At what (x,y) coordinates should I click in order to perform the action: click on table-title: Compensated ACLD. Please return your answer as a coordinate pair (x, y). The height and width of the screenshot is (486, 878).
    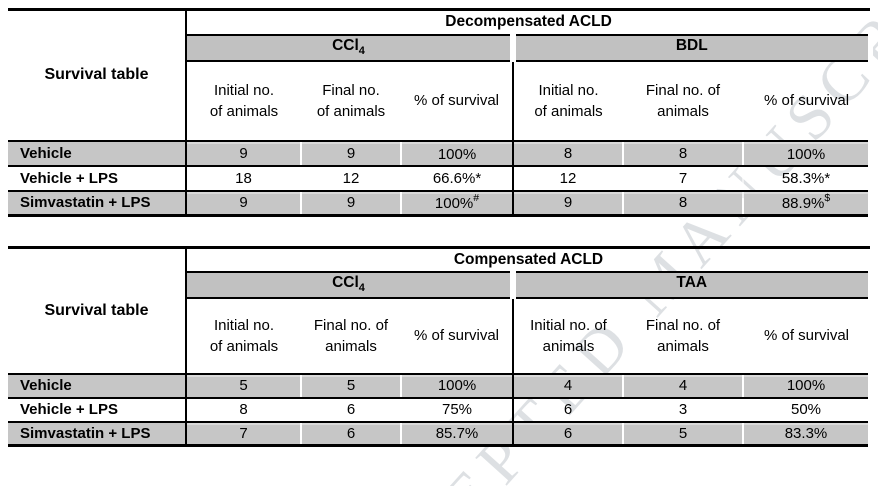
    Looking at the image, I should click on (528, 260).